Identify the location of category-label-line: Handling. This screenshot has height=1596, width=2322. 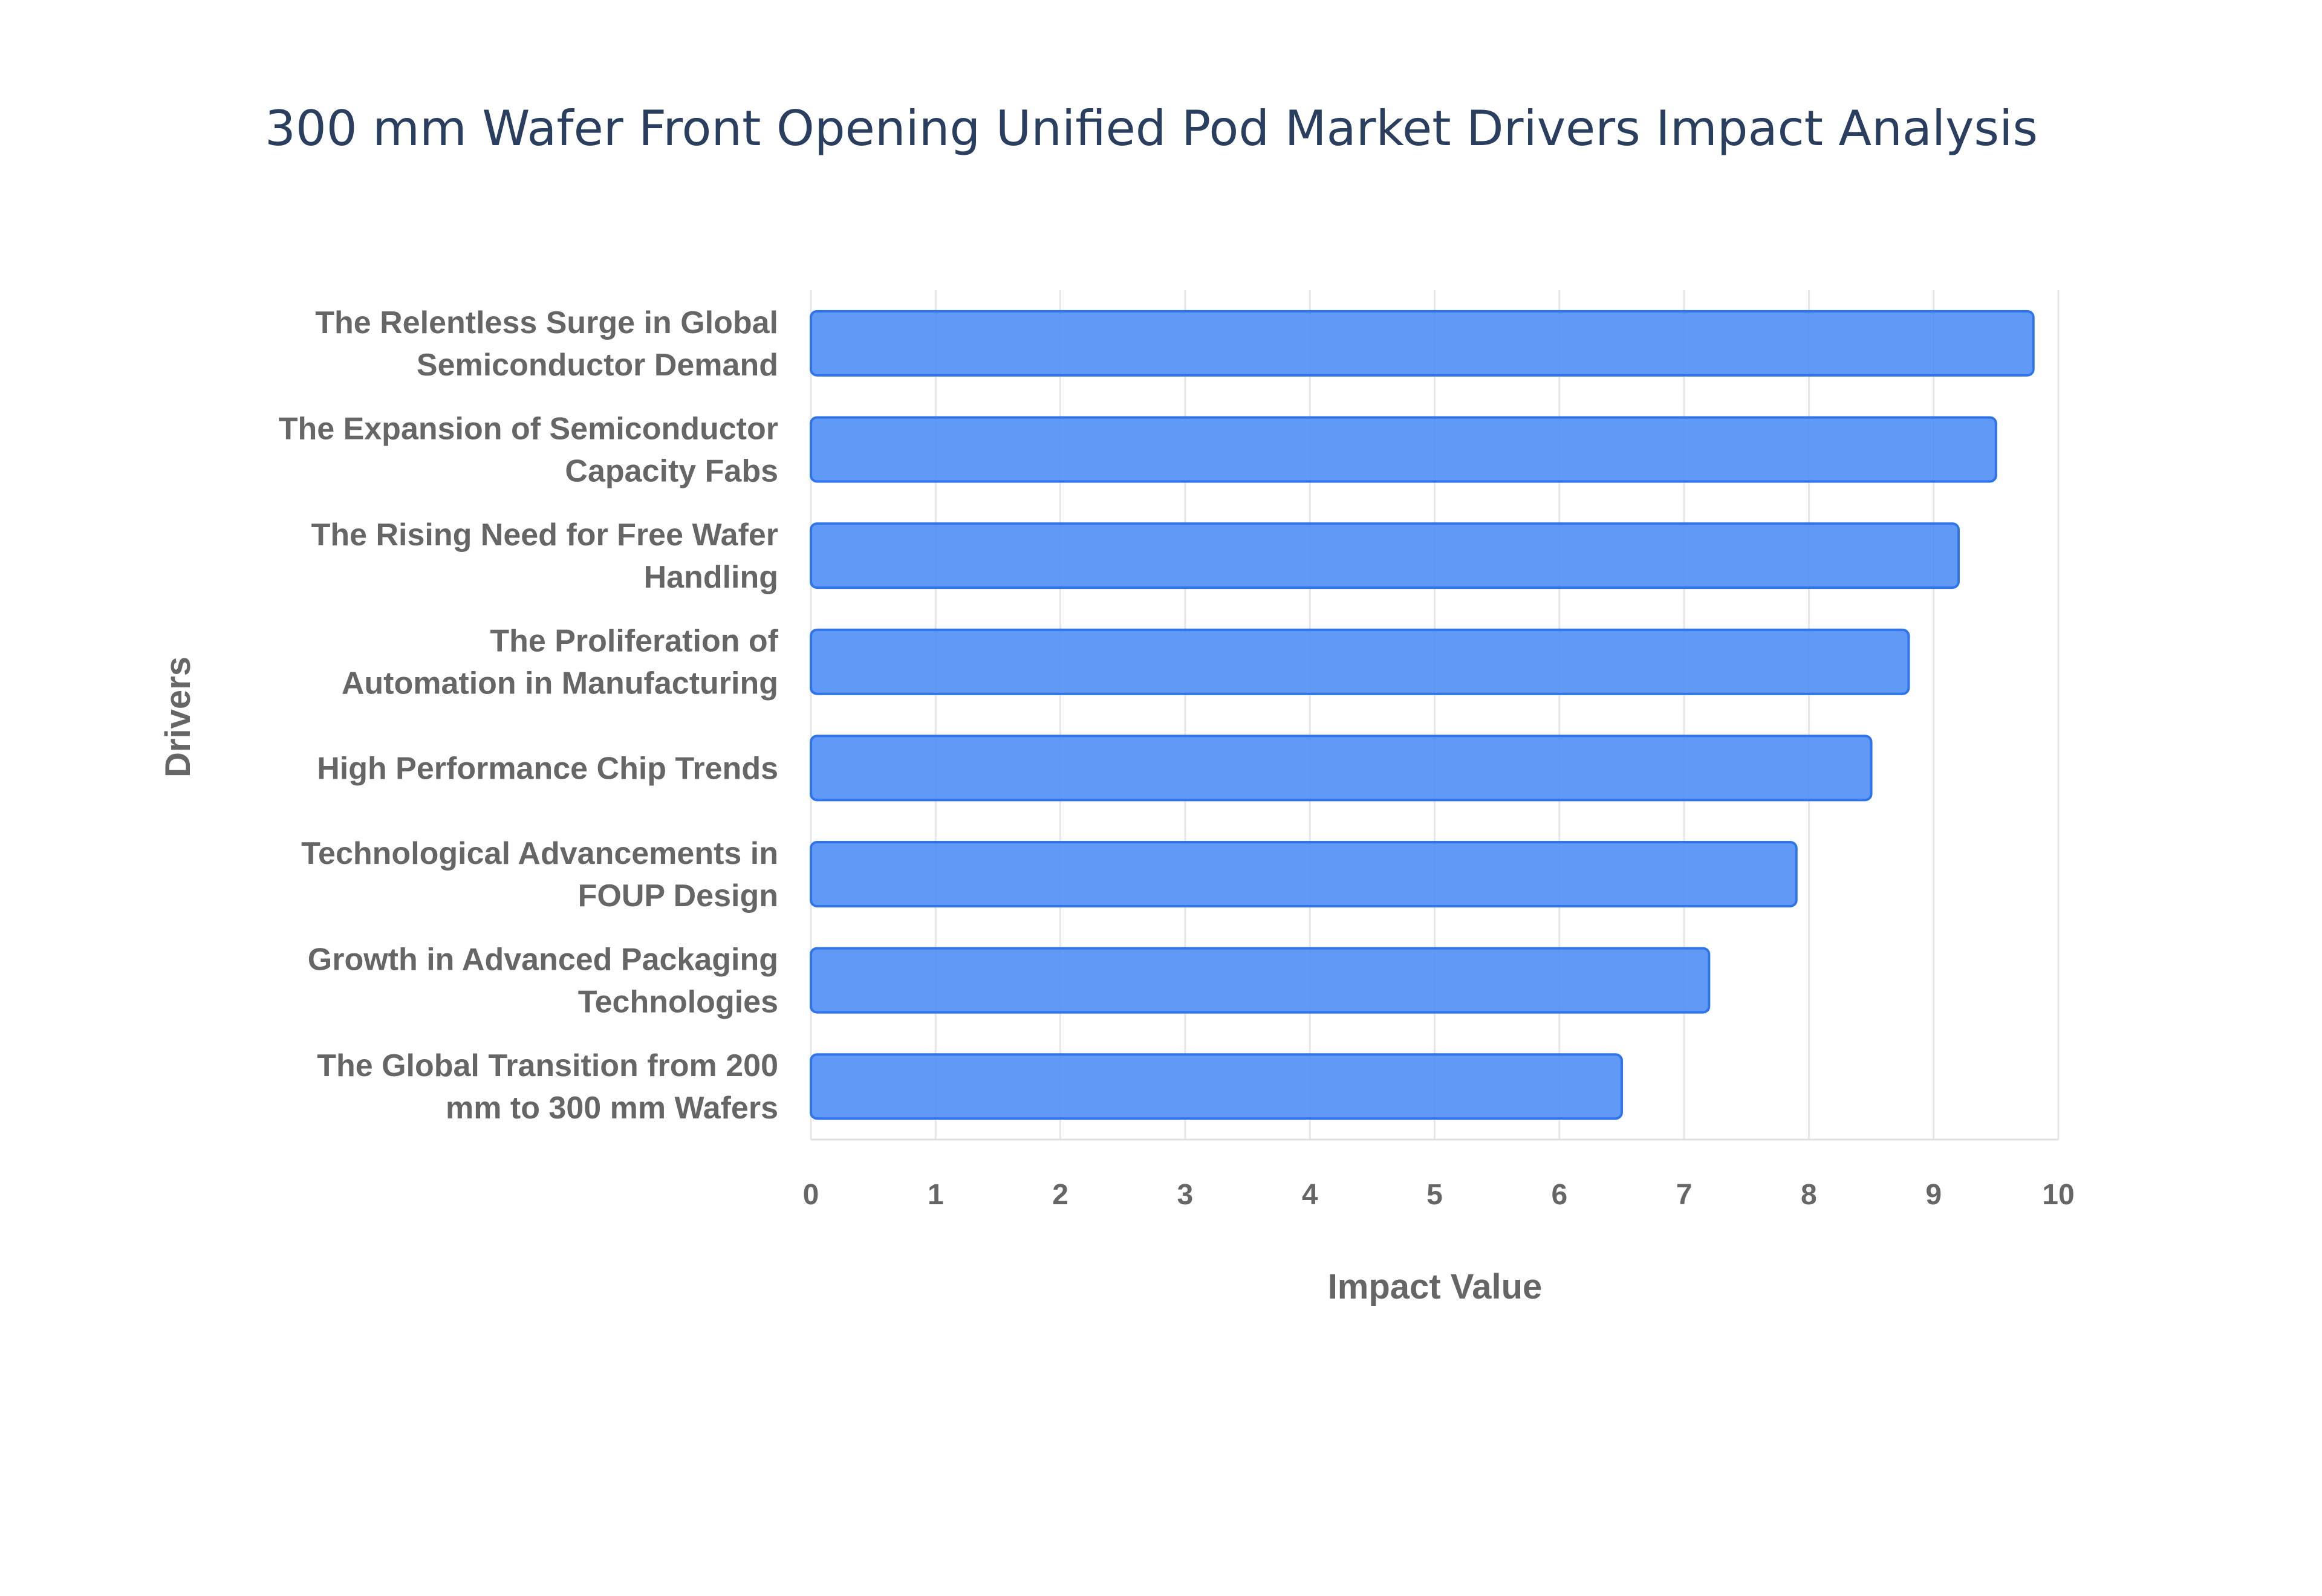
(711, 577).